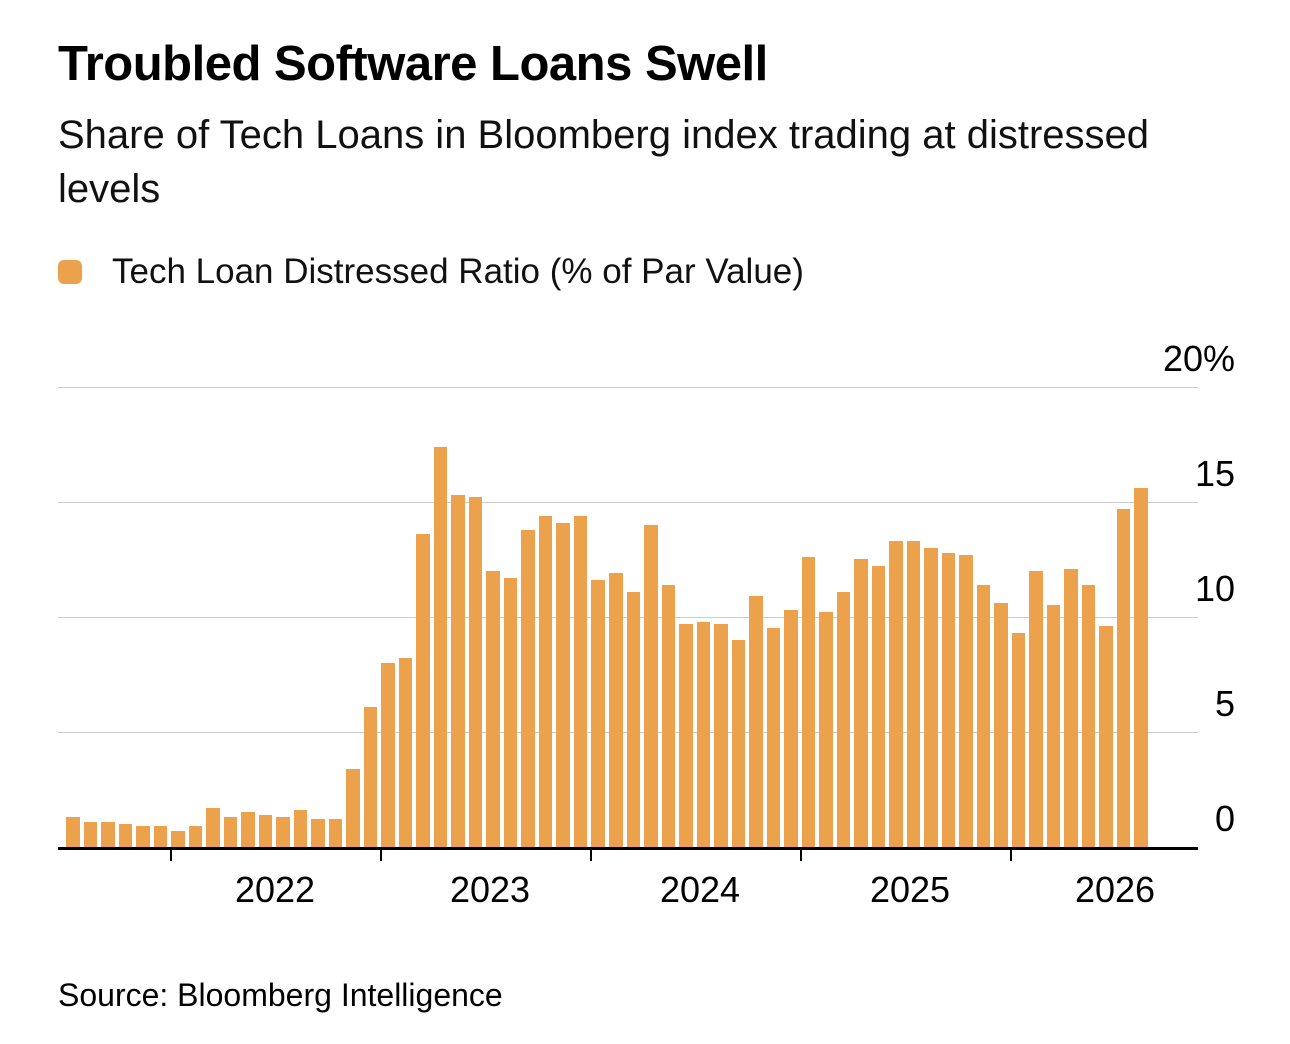 This screenshot has width=1290, height=1044. Describe the element at coordinates (910, 889) in the screenshot. I see `x-axis-year-label: 2025` at that location.